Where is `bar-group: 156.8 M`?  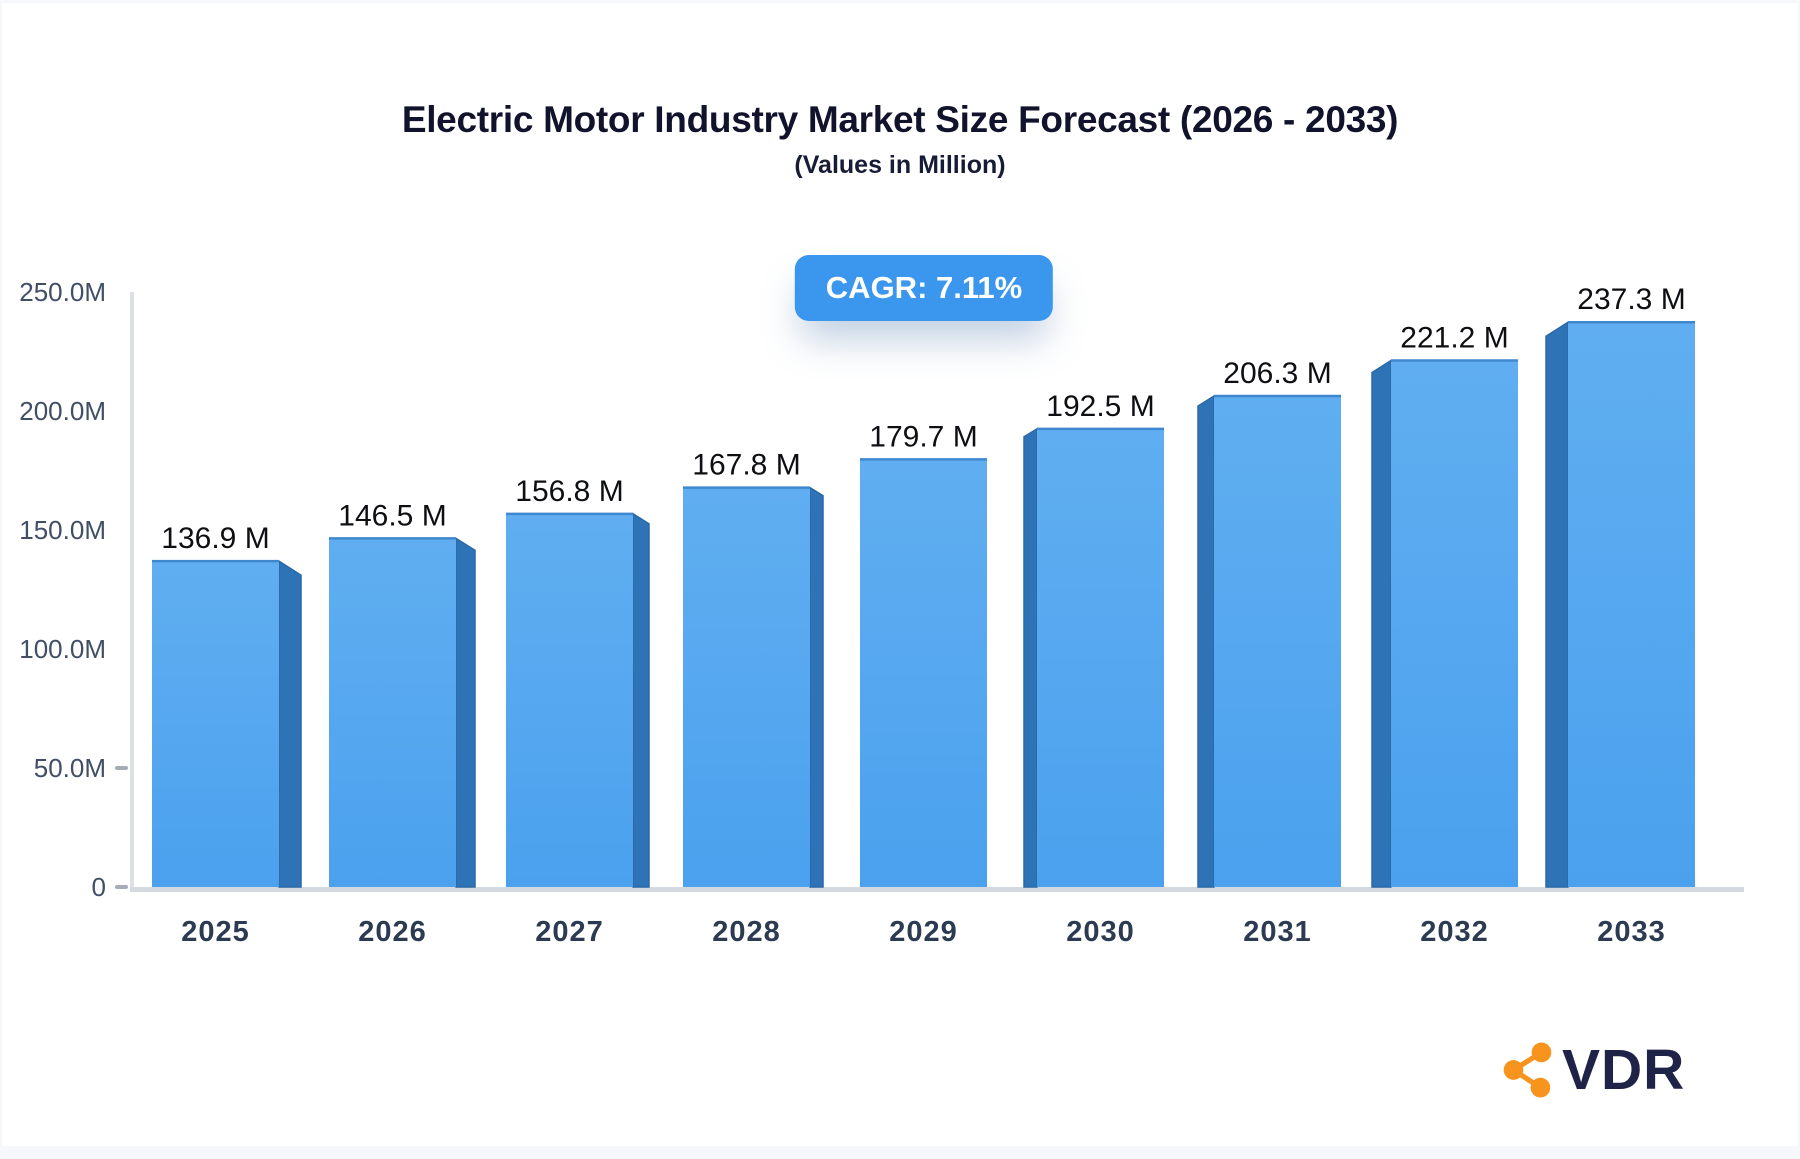
bar-group: 156.8 M is located at coordinates (577, 681).